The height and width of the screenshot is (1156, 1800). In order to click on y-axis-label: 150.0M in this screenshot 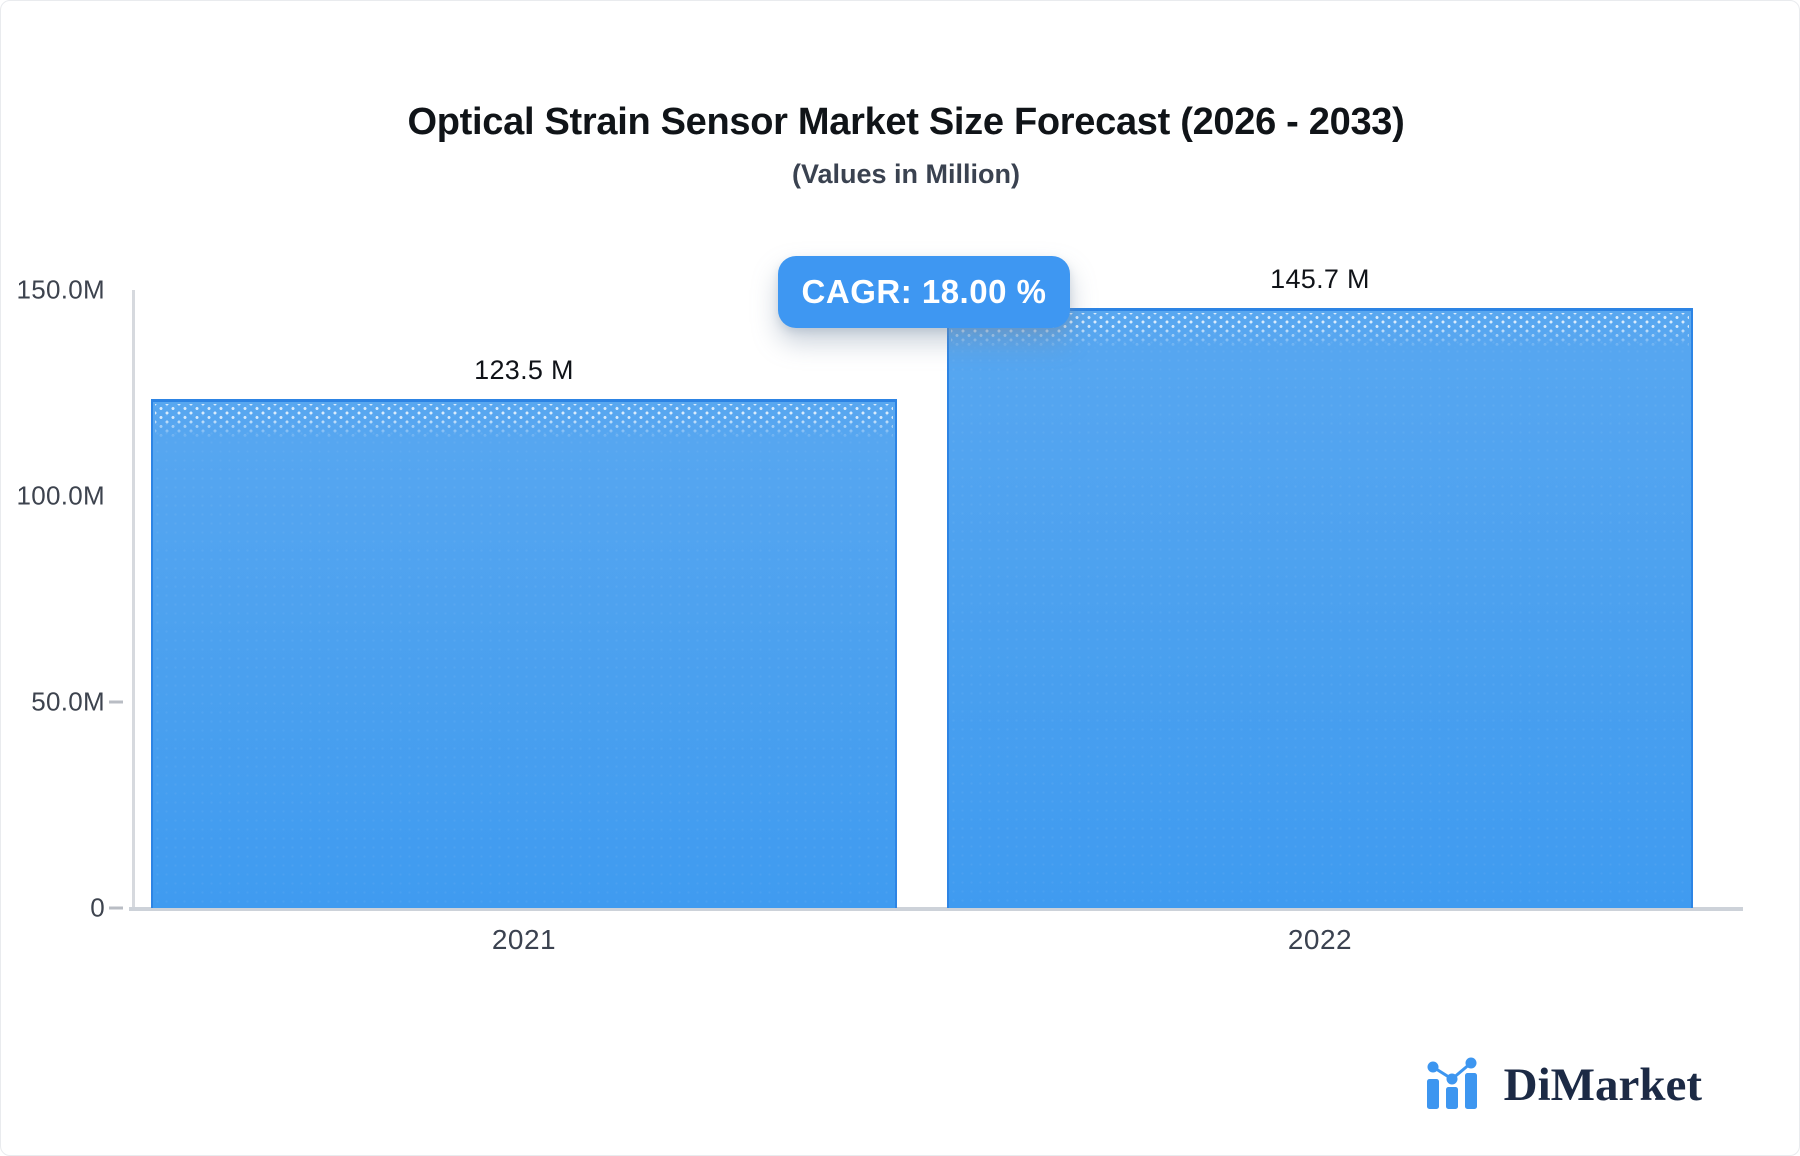, I will do `click(60, 289)`.